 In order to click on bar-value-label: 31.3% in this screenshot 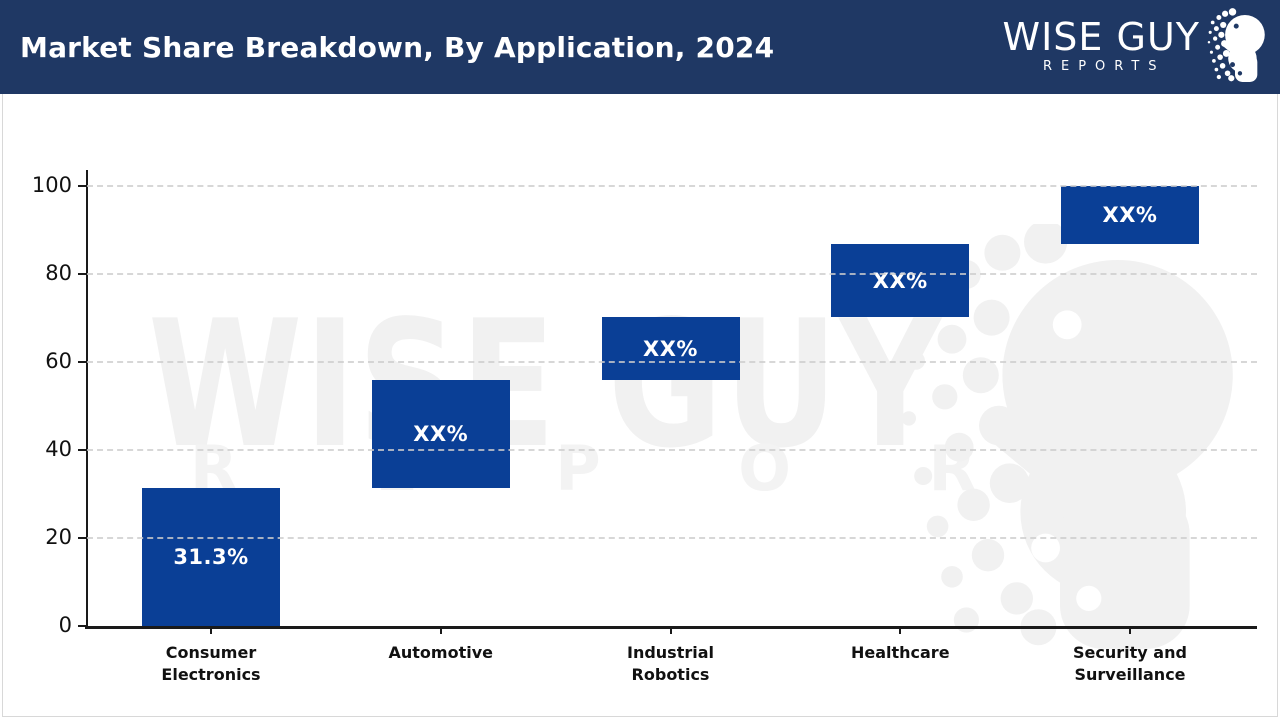, I will do `click(211, 557)`.